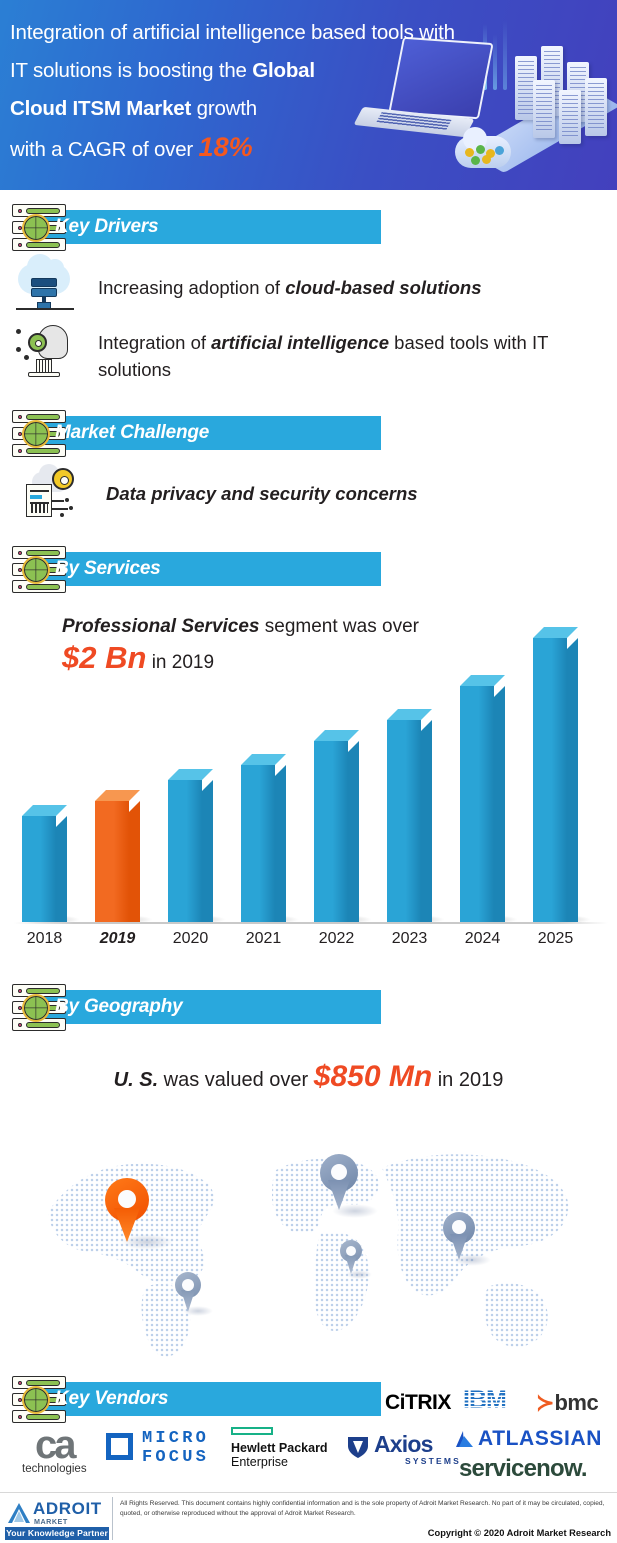  I want to click on pin-south-america, so click(194, 1294).